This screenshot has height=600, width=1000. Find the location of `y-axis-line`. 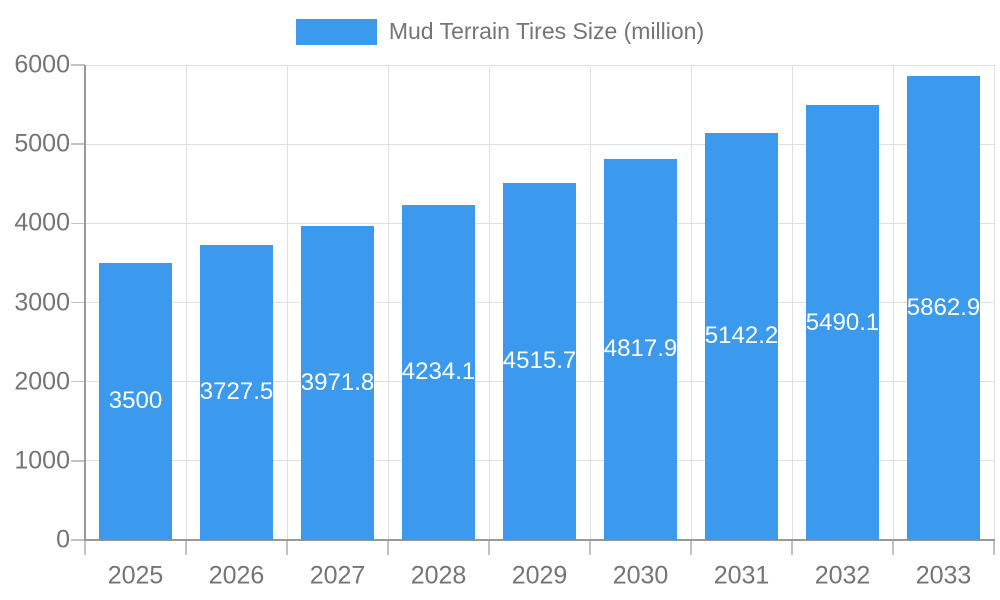

y-axis-line is located at coordinates (85, 303).